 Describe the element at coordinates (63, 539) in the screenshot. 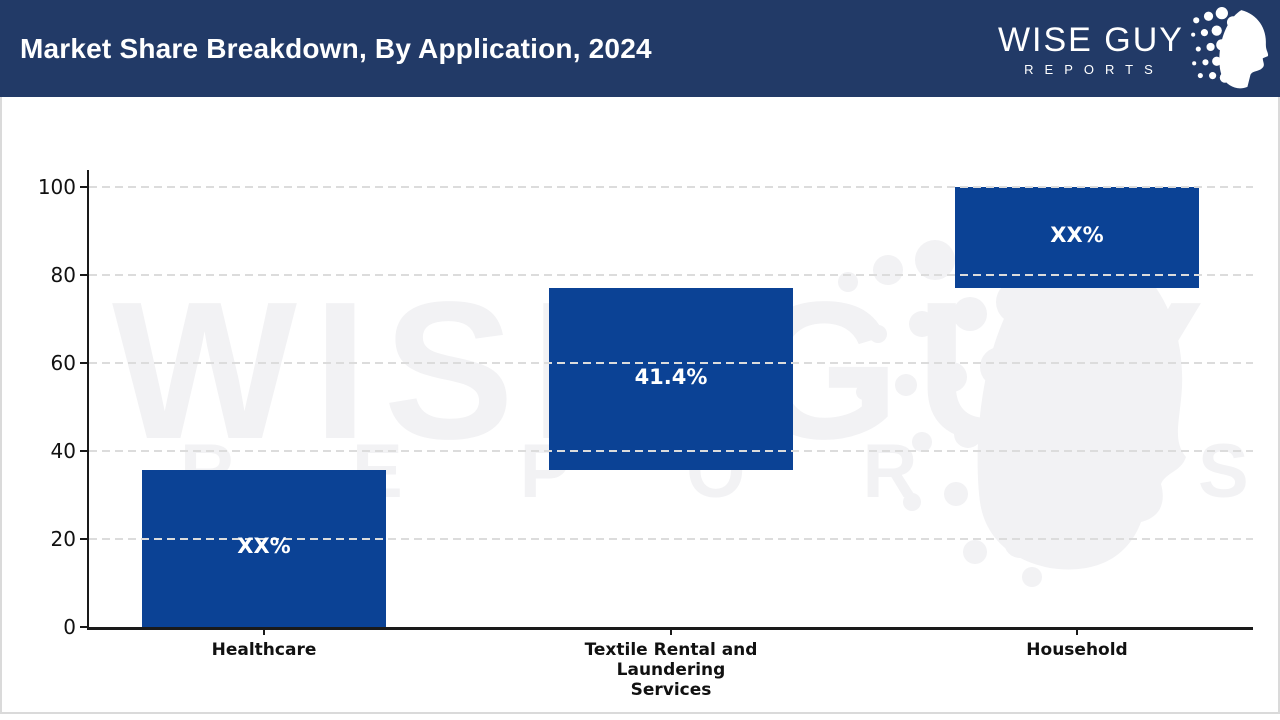

I see `y-tick-label: 20` at that location.